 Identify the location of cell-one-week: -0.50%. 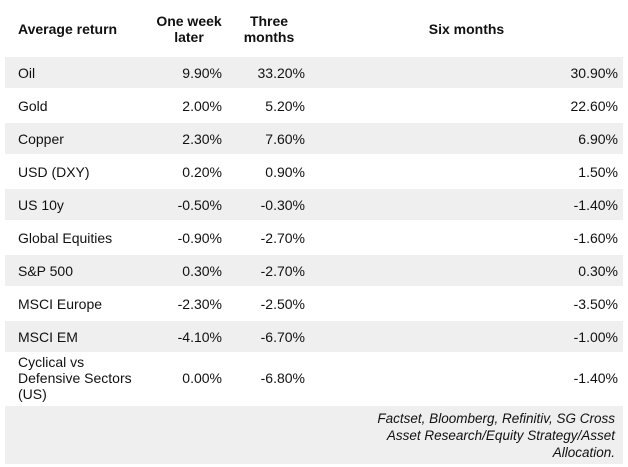
(199, 204).